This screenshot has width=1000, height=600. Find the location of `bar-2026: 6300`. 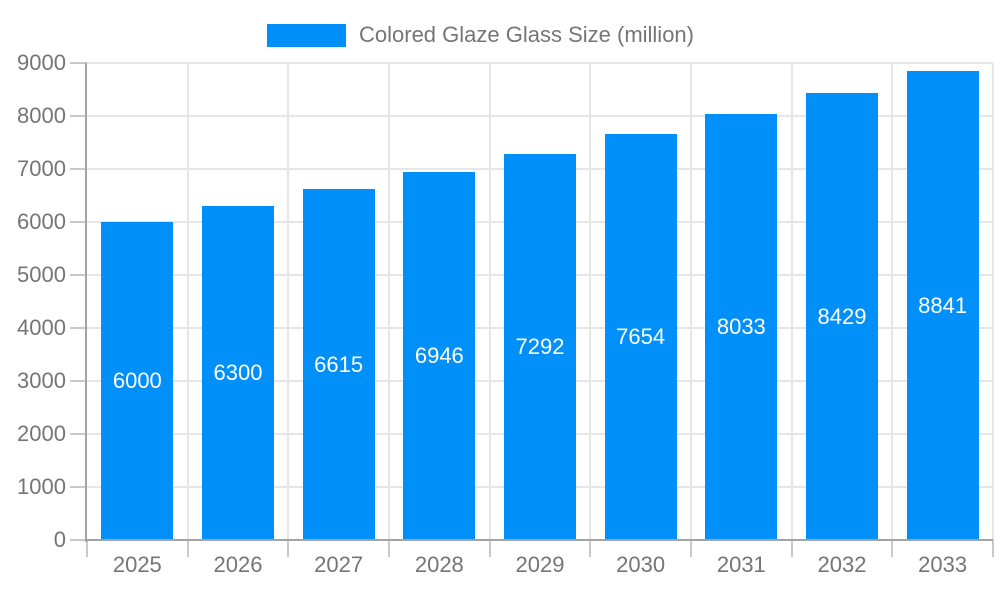

bar-2026: 6300 is located at coordinates (238, 373).